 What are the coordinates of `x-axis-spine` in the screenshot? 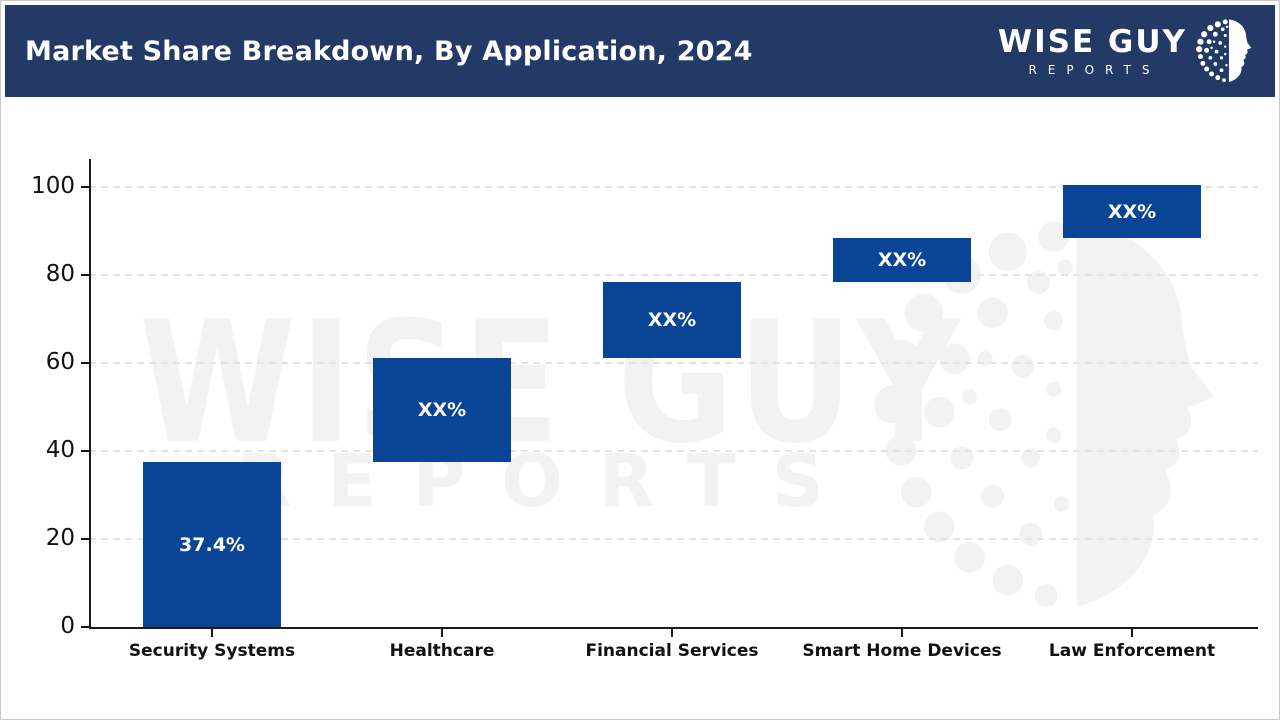 It's located at (673, 628).